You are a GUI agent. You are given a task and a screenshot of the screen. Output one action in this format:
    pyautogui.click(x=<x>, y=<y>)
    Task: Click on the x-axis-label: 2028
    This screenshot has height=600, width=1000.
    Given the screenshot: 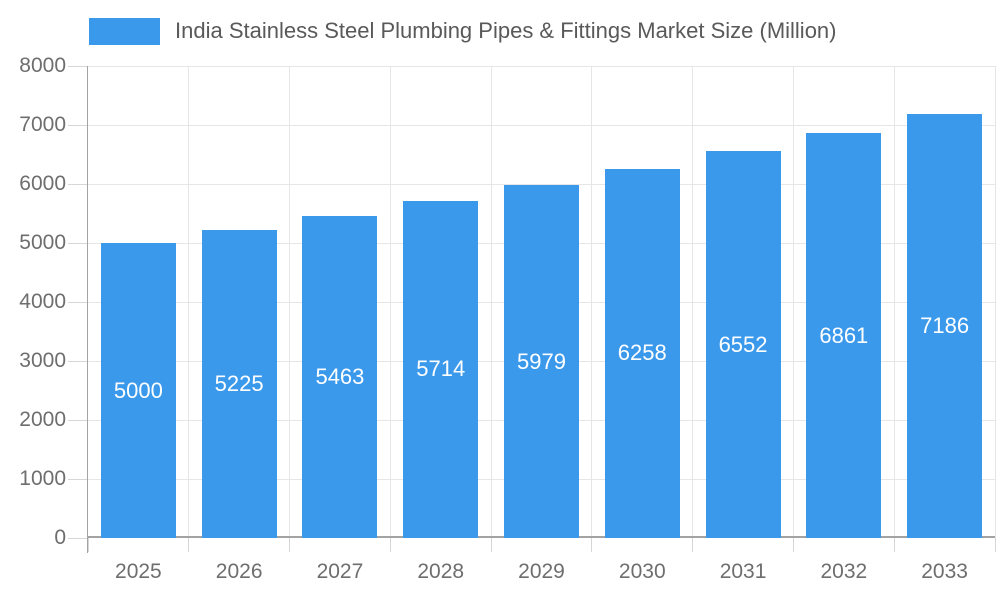 What is the action you would take?
    pyautogui.click(x=441, y=571)
    